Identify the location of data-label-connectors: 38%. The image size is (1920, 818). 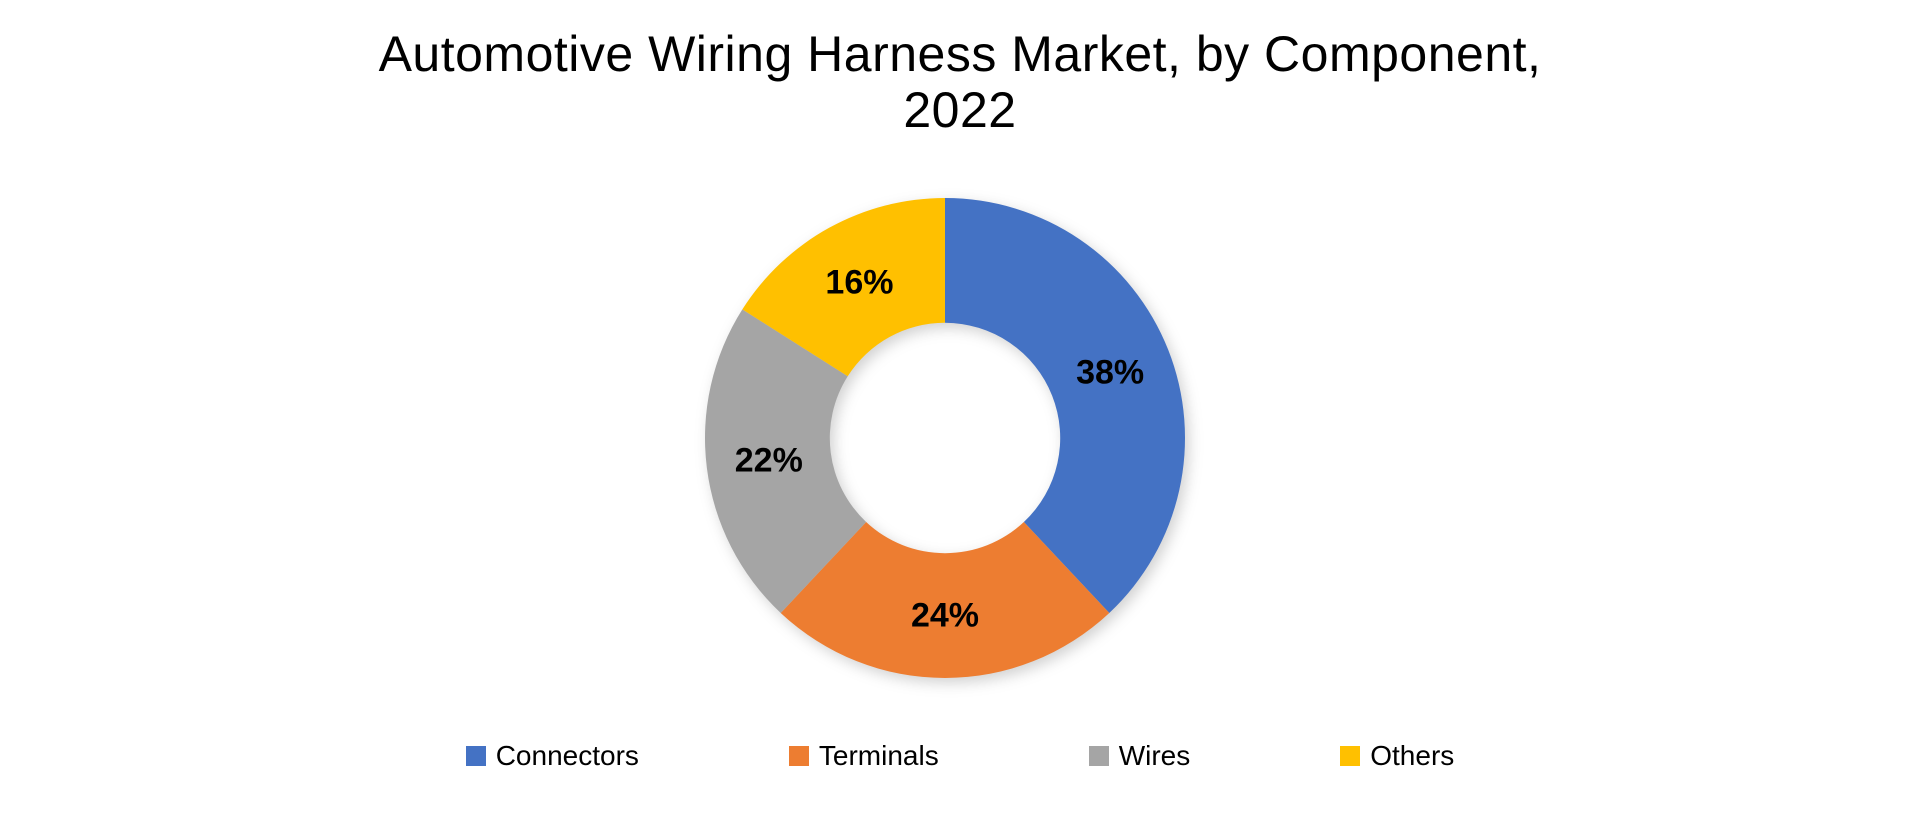
(1110, 373).